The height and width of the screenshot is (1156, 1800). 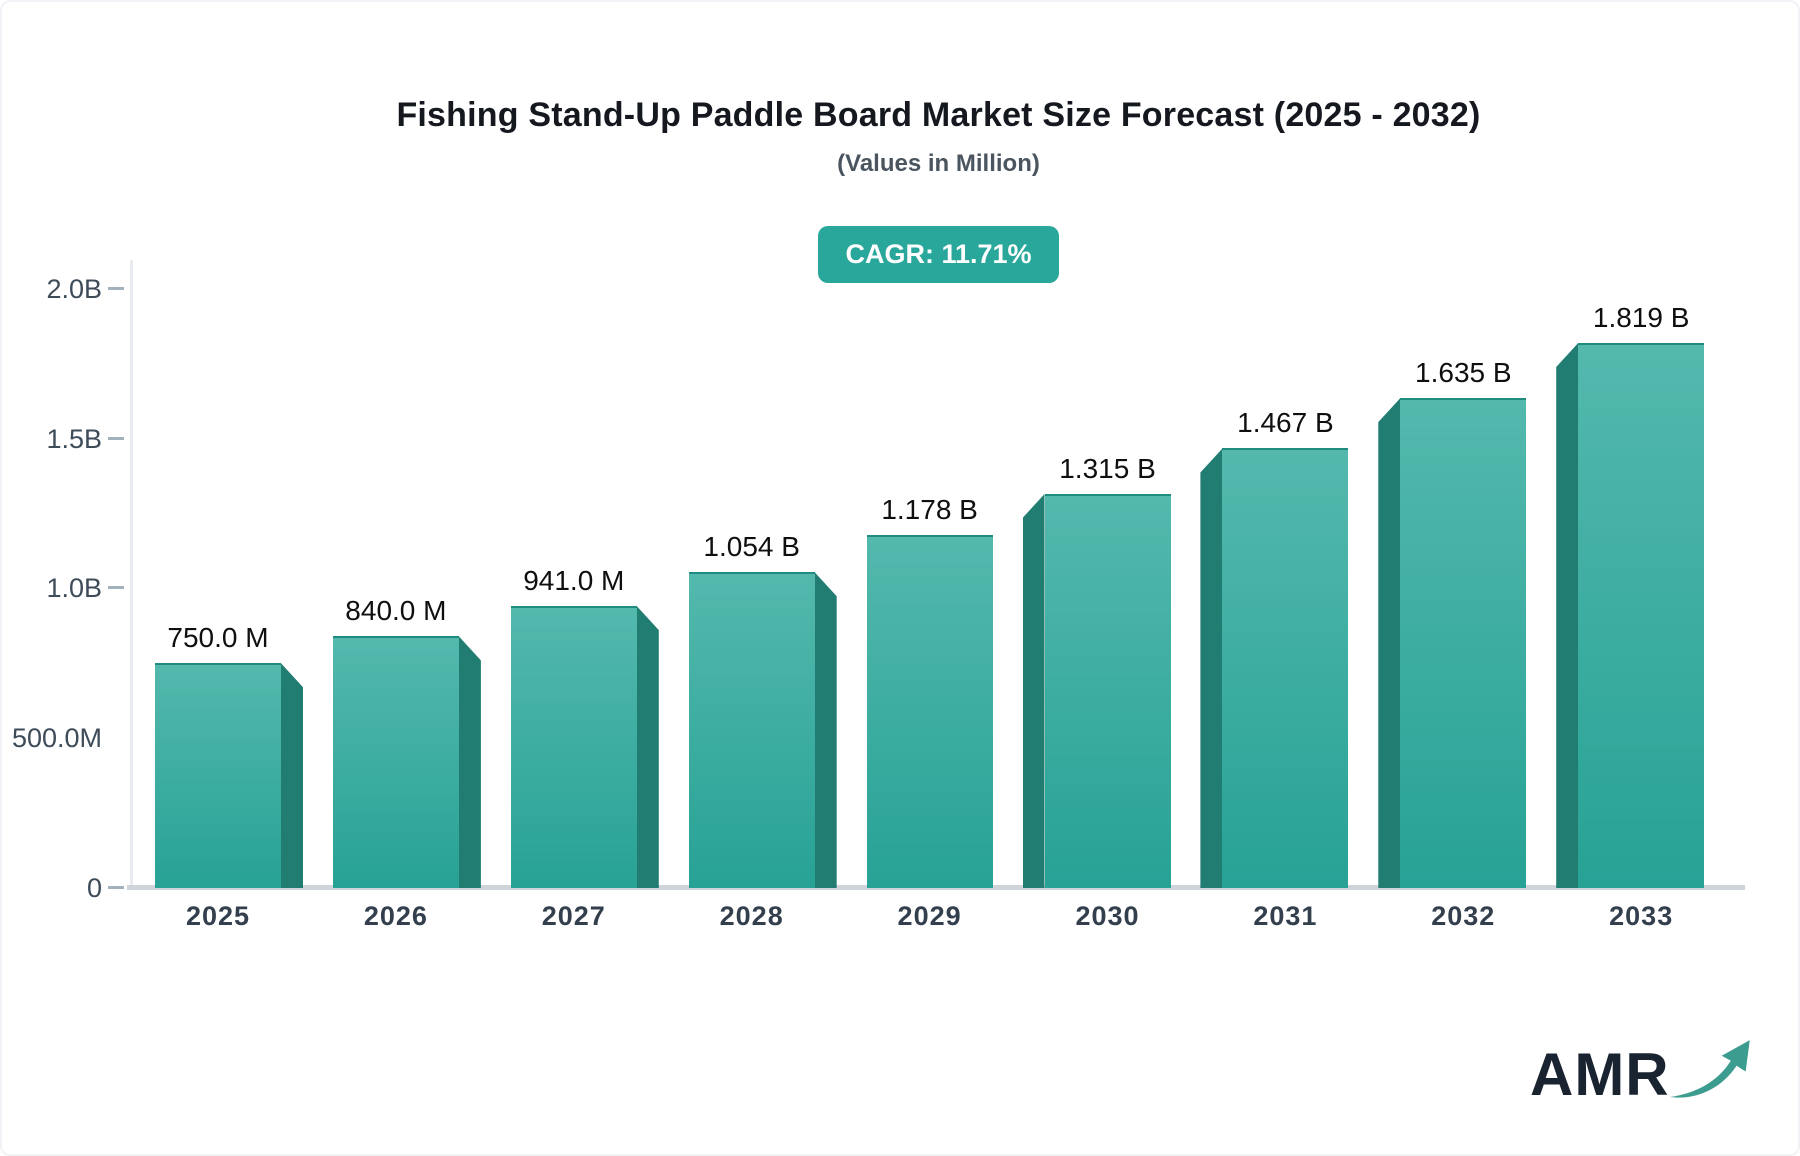 I want to click on bar-2032, so click(x=1463, y=643).